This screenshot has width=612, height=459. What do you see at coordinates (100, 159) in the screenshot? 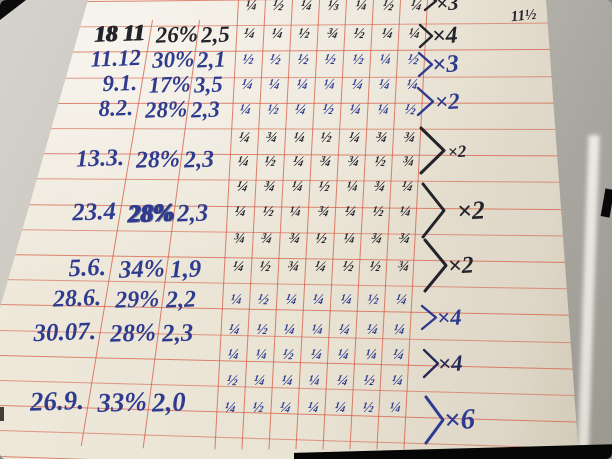
I see `date-cell: 13.3.` at bounding box center [100, 159].